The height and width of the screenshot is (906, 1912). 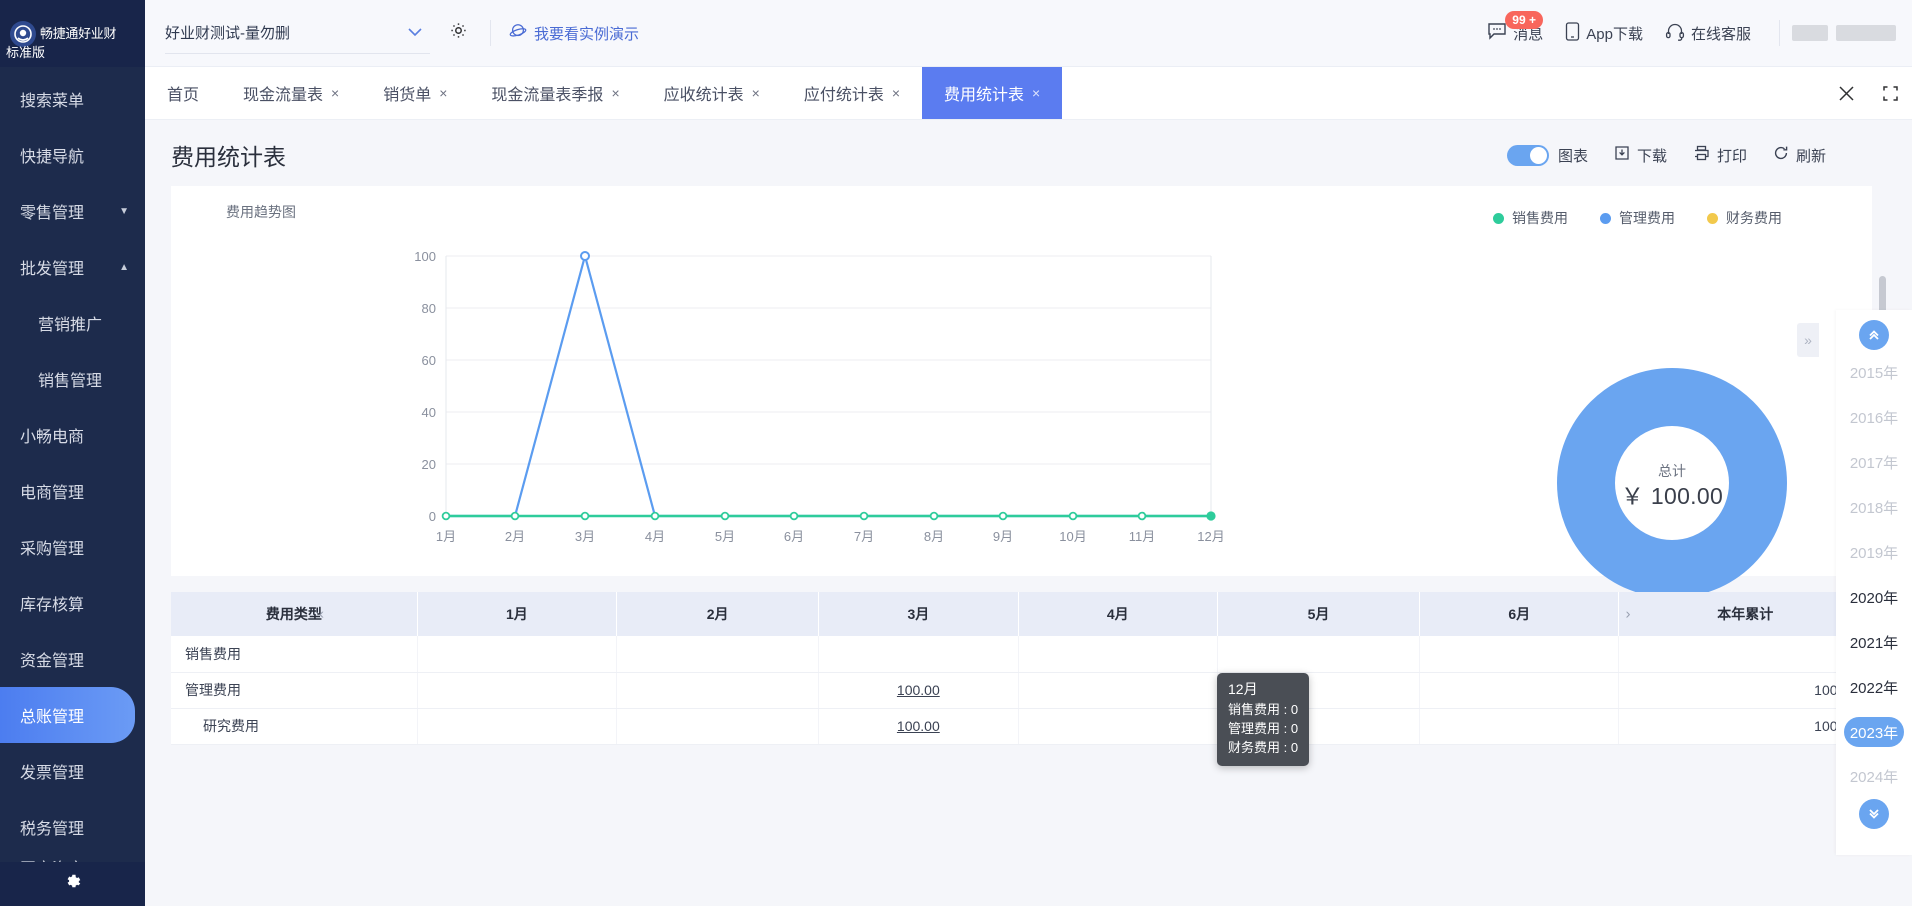 I want to click on settings-button, so click(x=458, y=33).